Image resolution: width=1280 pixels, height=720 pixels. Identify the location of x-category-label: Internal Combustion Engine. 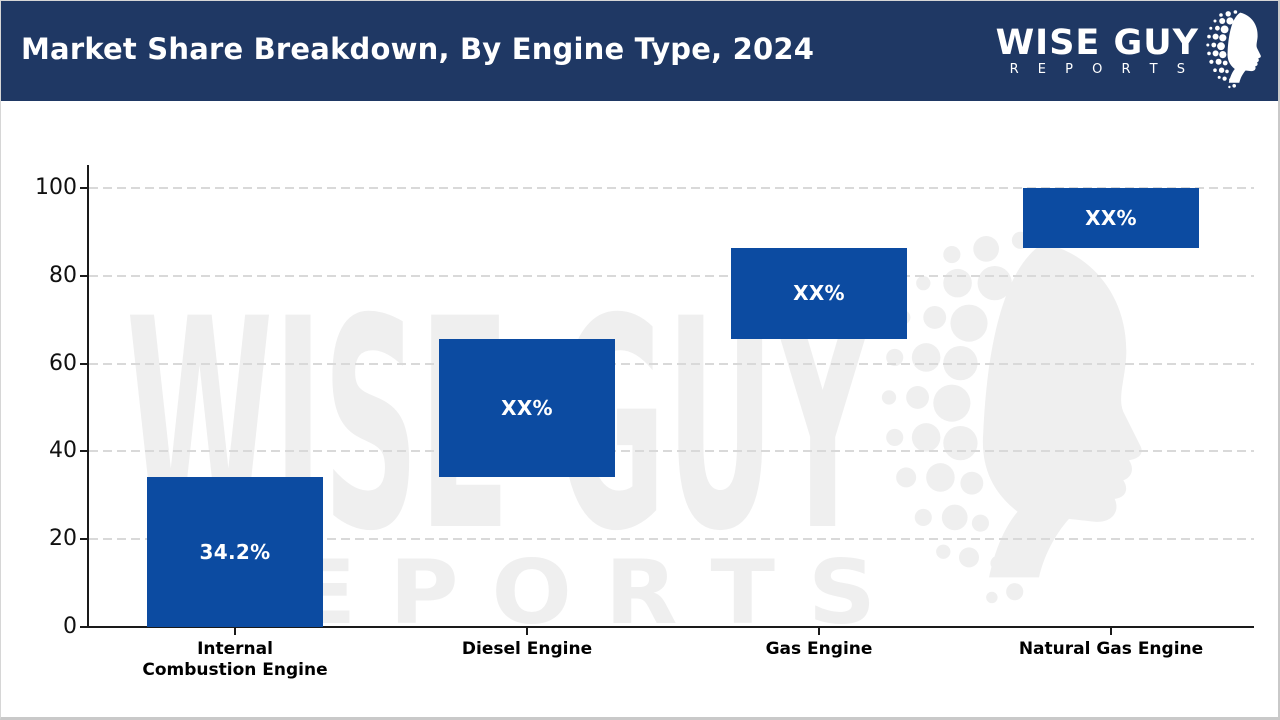
(235, 659).